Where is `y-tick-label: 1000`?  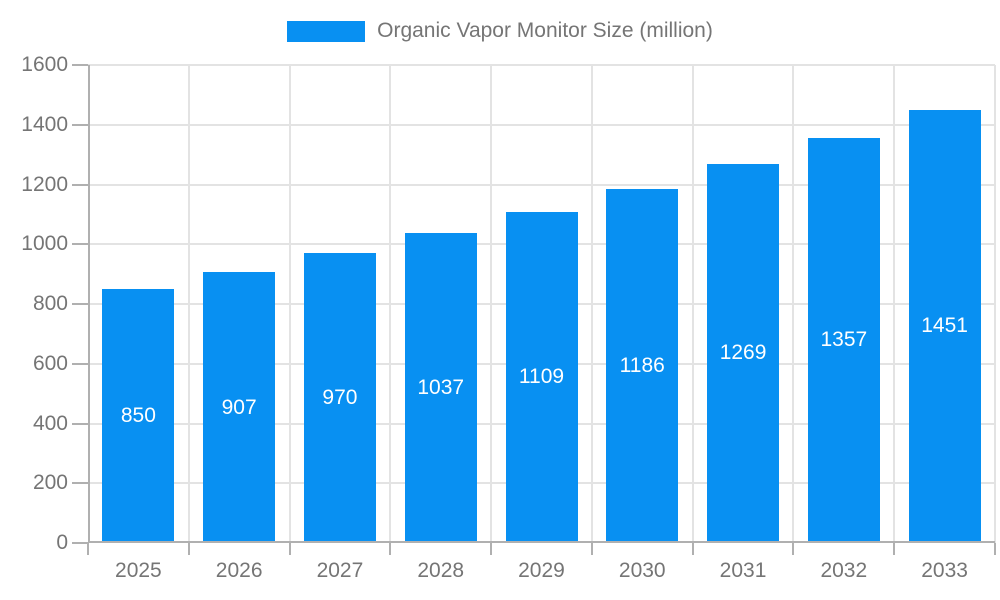 y-tick-label: 1000 is located at coordinates (44, 244).